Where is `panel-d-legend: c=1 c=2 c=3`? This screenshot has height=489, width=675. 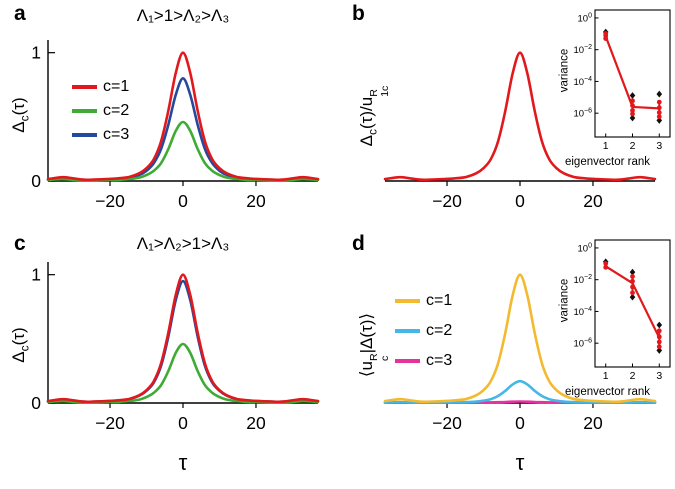
panel-d-legend: c=1 c=2 c=3 is located at coordinates (423, 337).